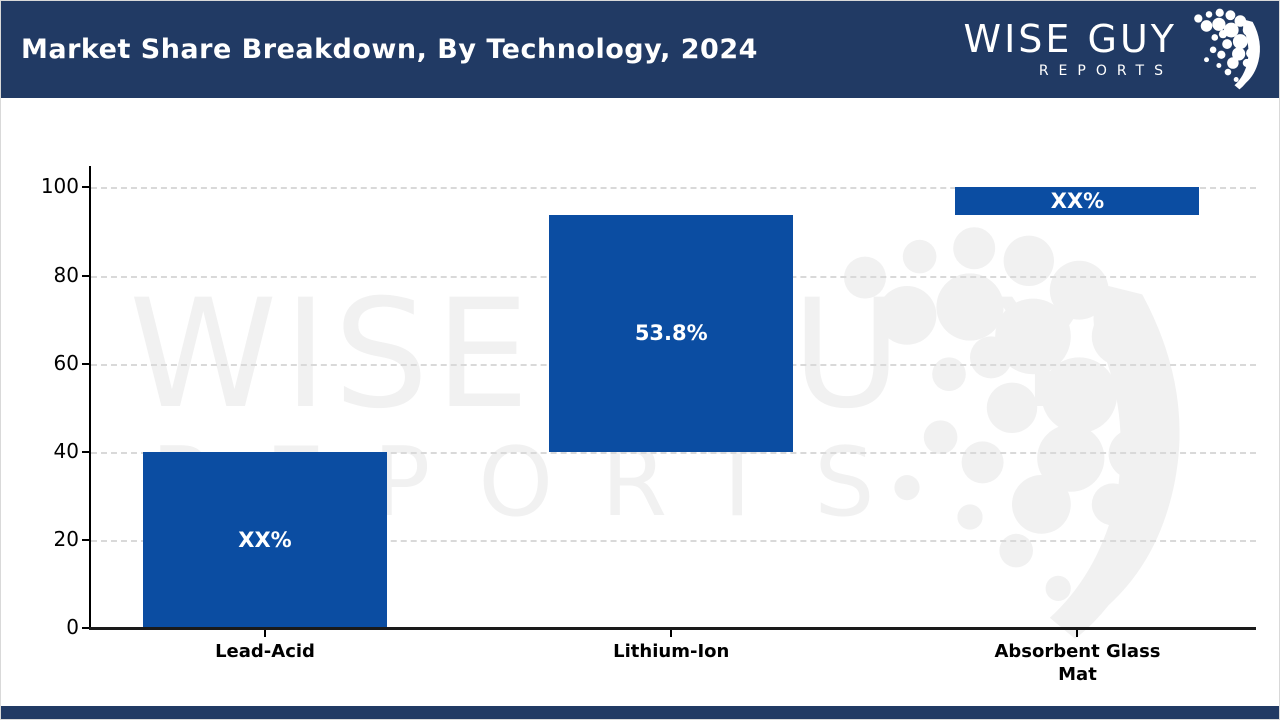  I want to click on bar-lead-acid: XX%, so click(265, 539).